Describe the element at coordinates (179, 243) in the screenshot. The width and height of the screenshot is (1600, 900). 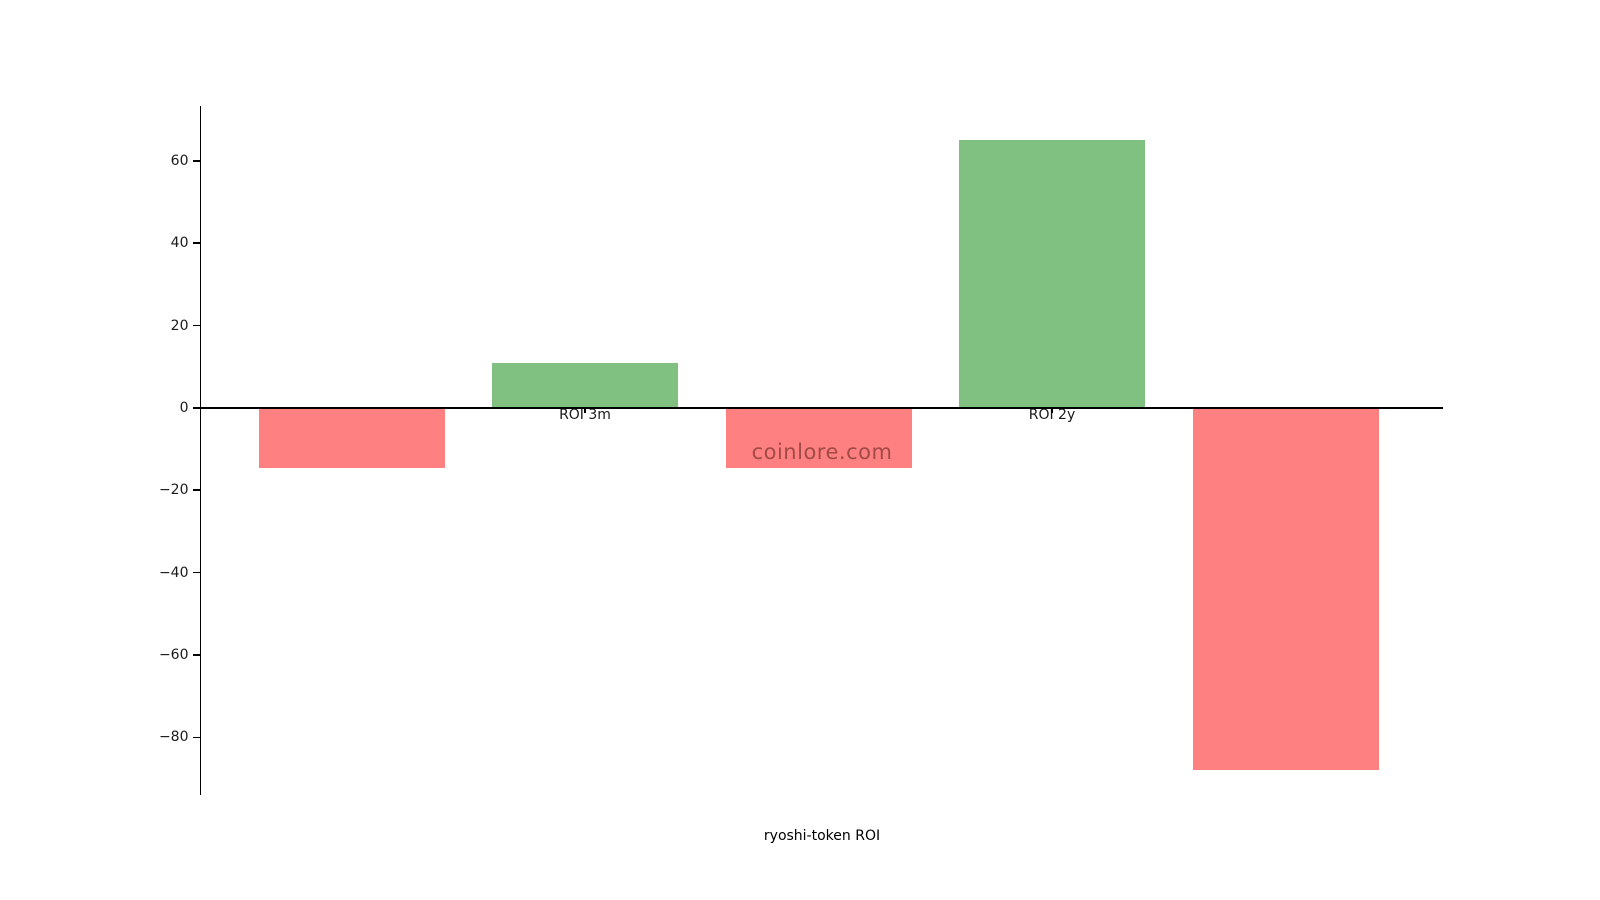
I see `y-tick-label: 40` at that location.